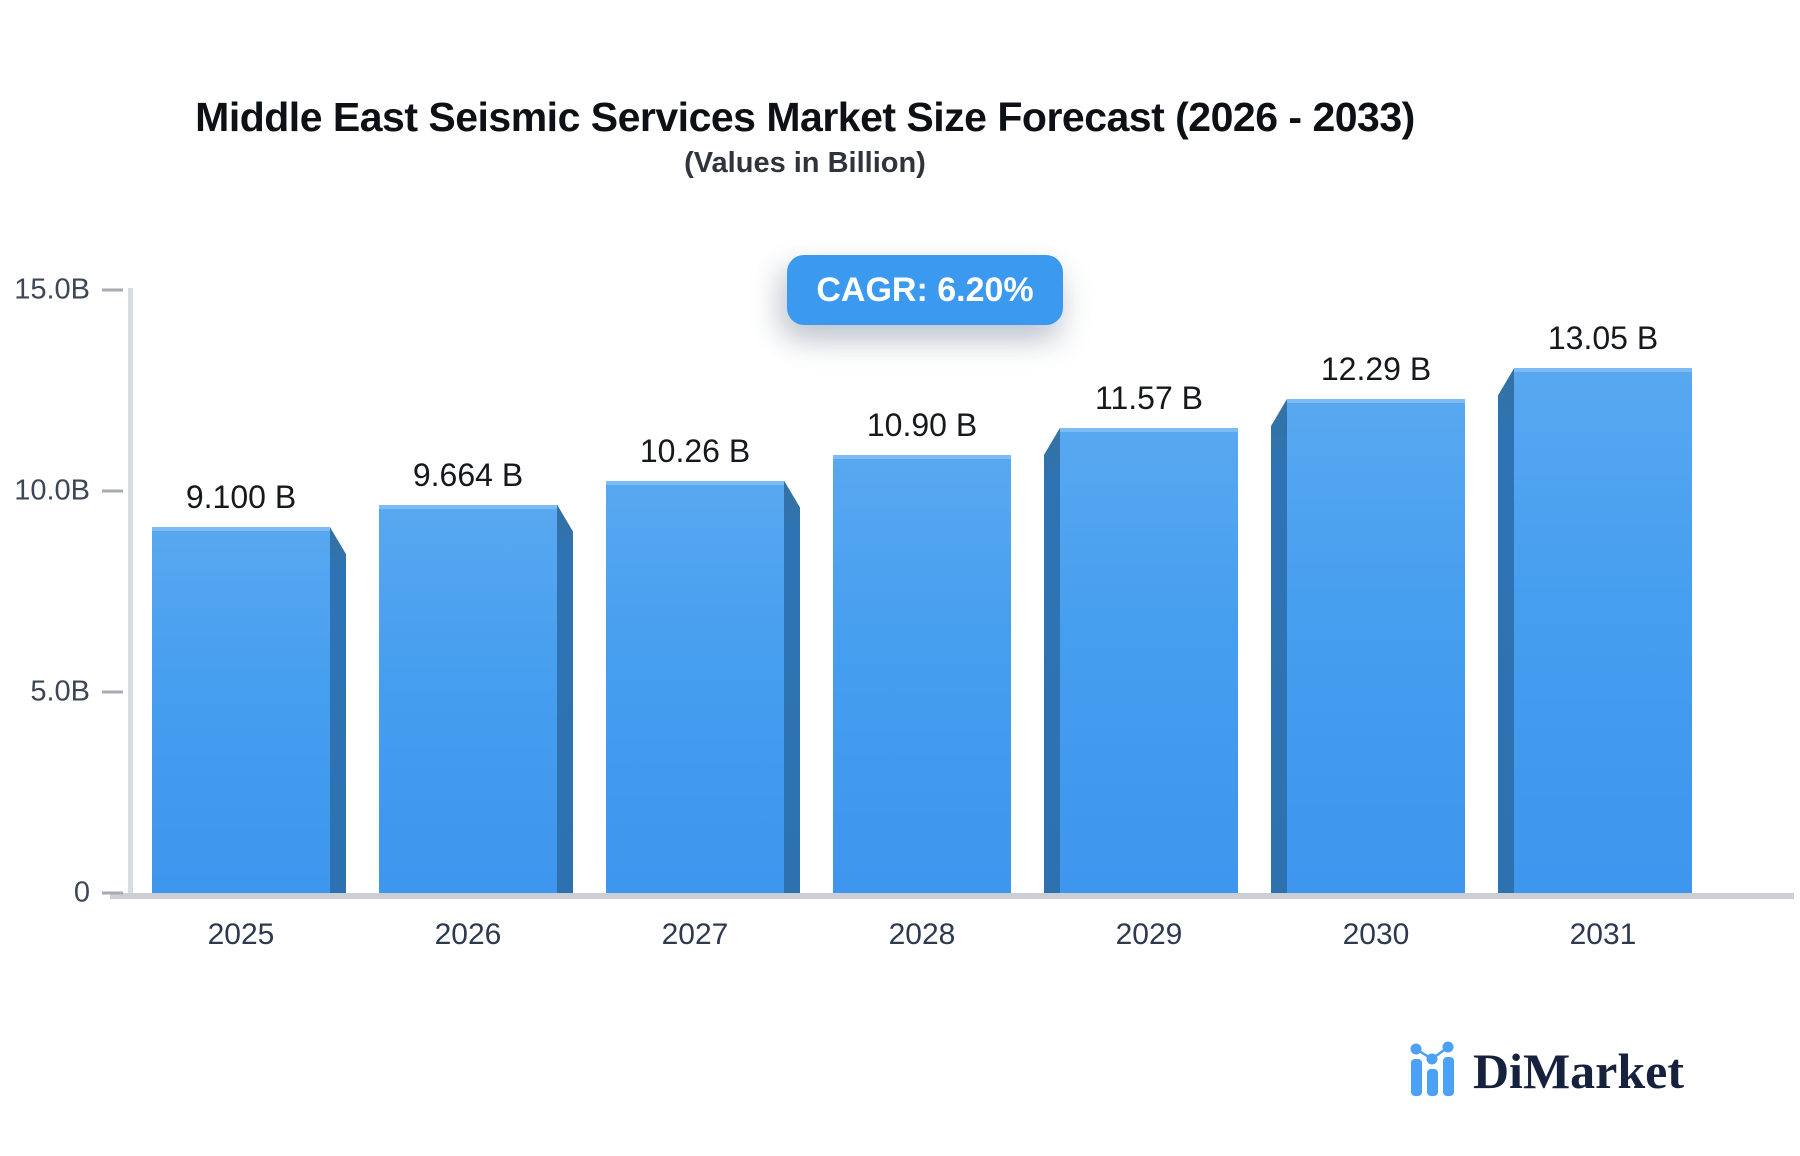 Image resolution: width=1800 pixels, height=1156 pixels. Describe the element at coordinates (1603, 934) in the screenshot. I see `x-axis-tick-label: 2031` at that location.